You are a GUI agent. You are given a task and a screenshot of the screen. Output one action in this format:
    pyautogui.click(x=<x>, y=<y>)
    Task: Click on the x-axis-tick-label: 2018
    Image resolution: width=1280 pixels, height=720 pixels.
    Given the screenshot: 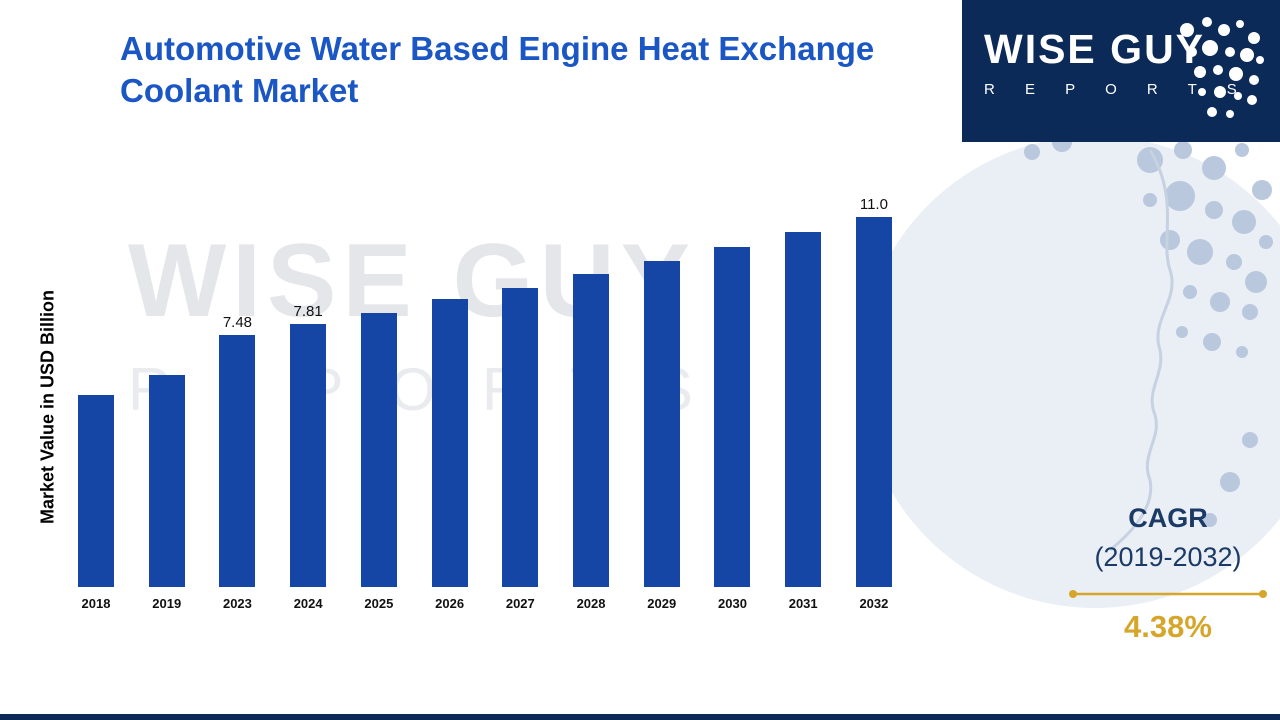 What is the action you would take?
    pyautogui.click(x=96, y=603)
    